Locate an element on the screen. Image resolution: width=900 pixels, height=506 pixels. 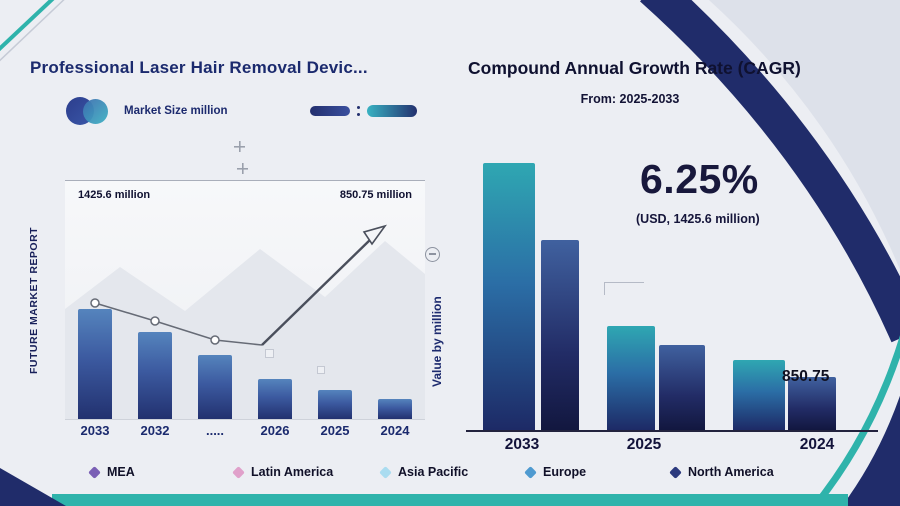
x-axis-line is located at coordinates (672, 430).